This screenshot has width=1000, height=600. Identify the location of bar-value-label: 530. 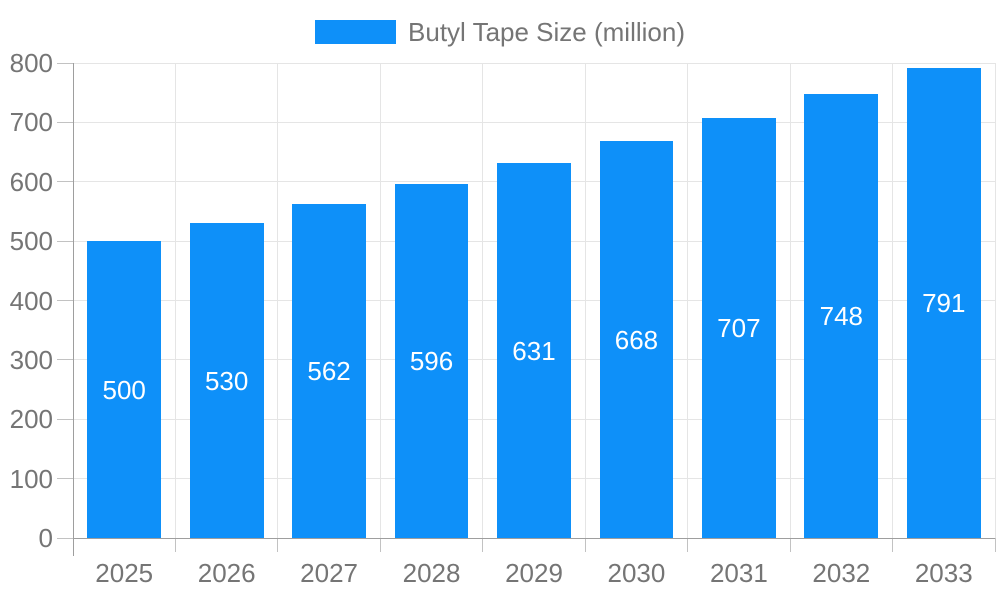
(226, 380).